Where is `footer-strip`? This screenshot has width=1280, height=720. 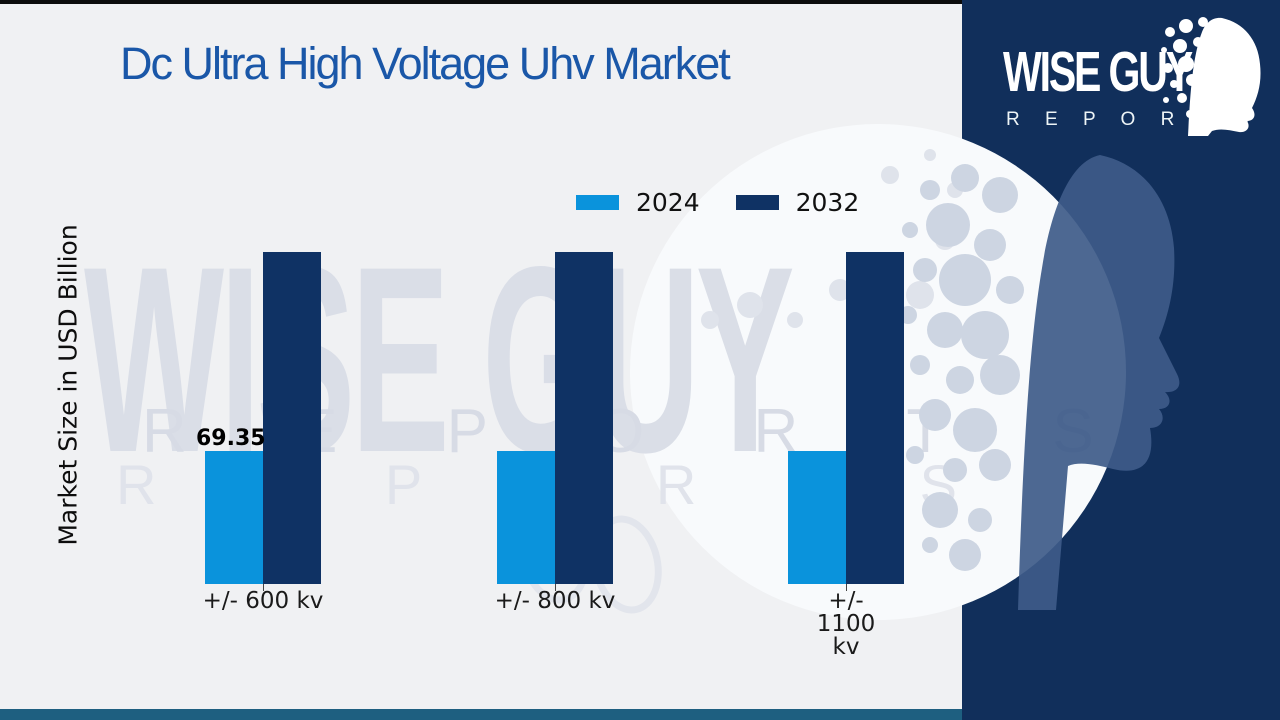 footer-strip is located at coordinates (640, 714).